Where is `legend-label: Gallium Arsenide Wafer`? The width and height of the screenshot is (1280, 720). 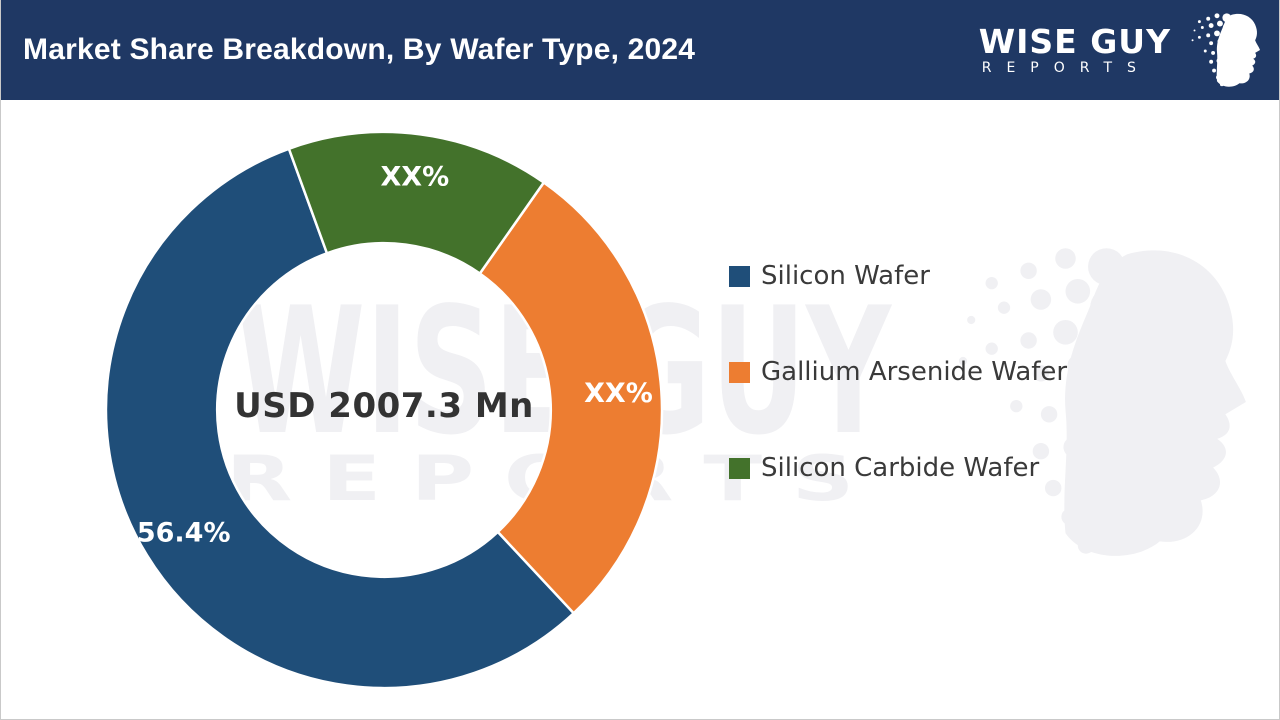
legend-label: Gallium Arsenide Wafer is located at coordinates (914, 372).